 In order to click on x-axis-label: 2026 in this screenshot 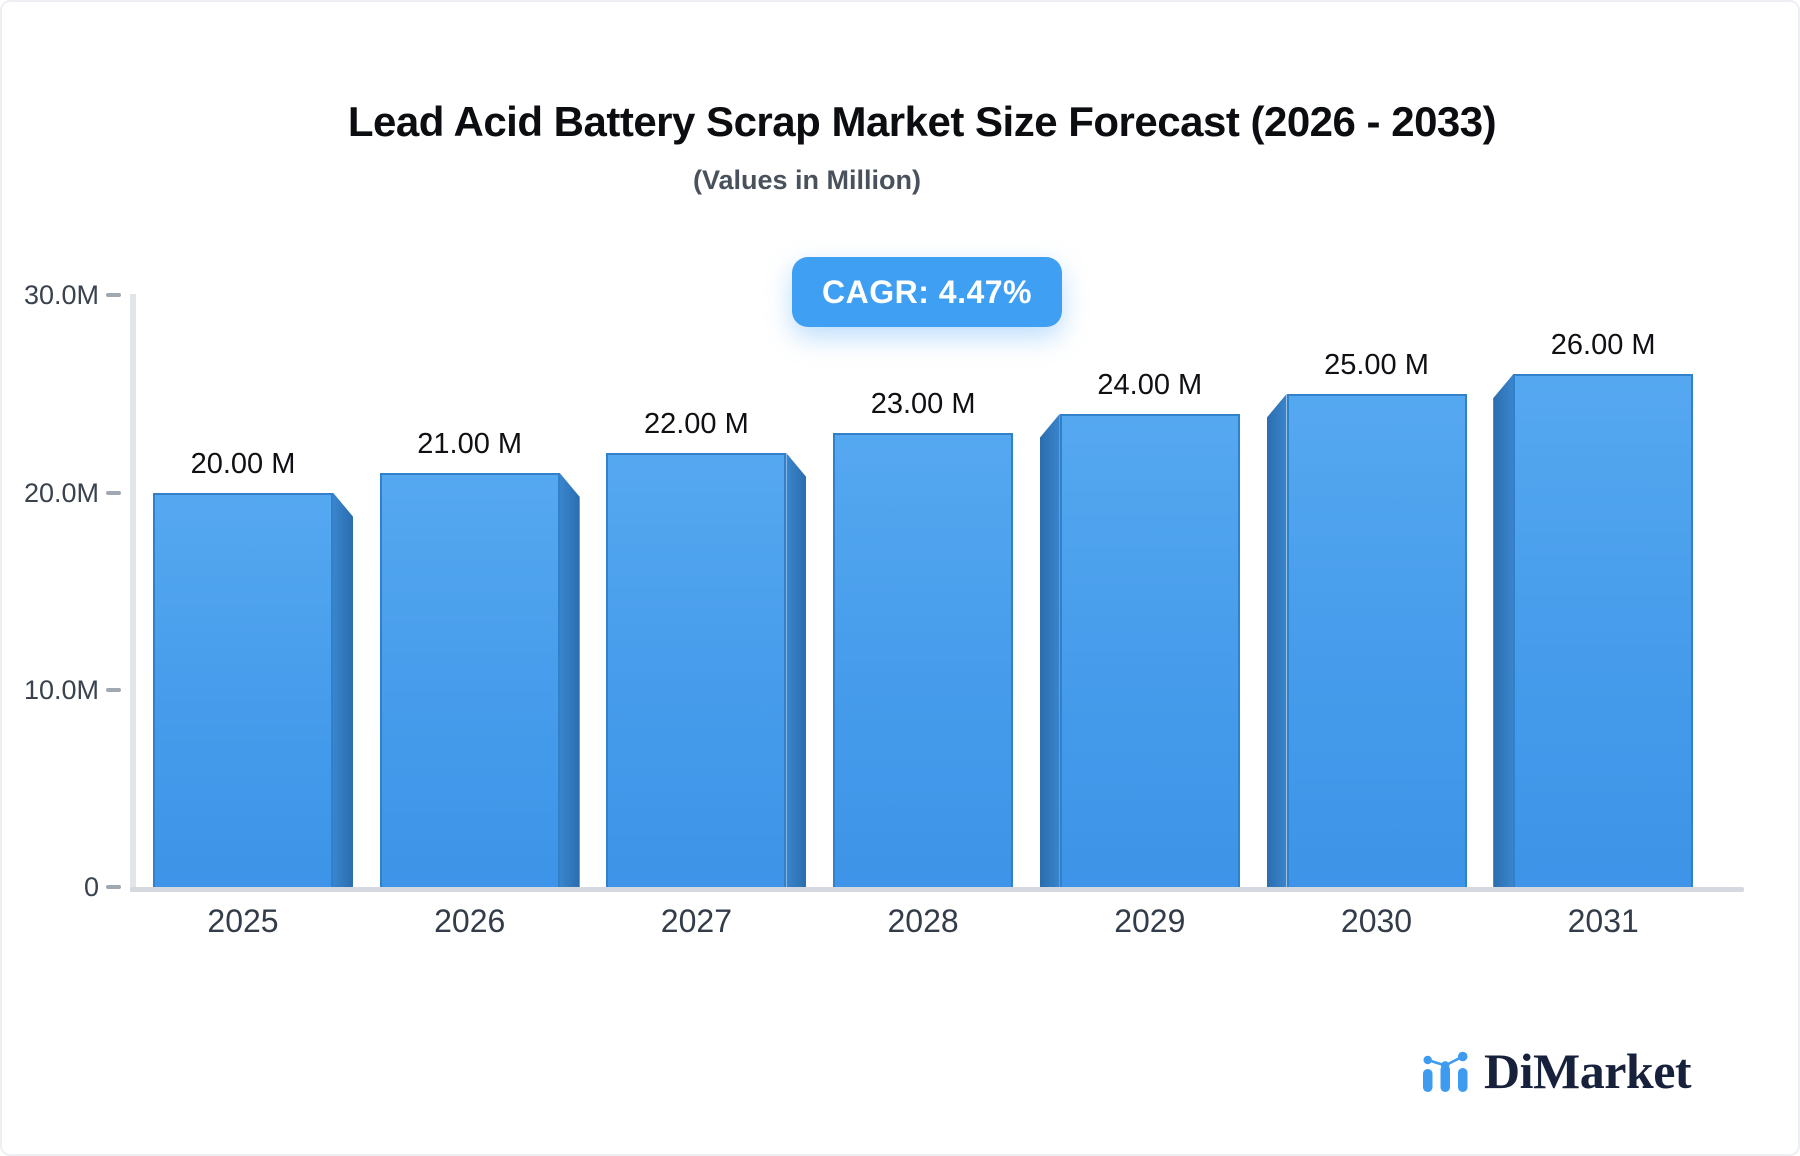, I will do `click(470, 921)`.